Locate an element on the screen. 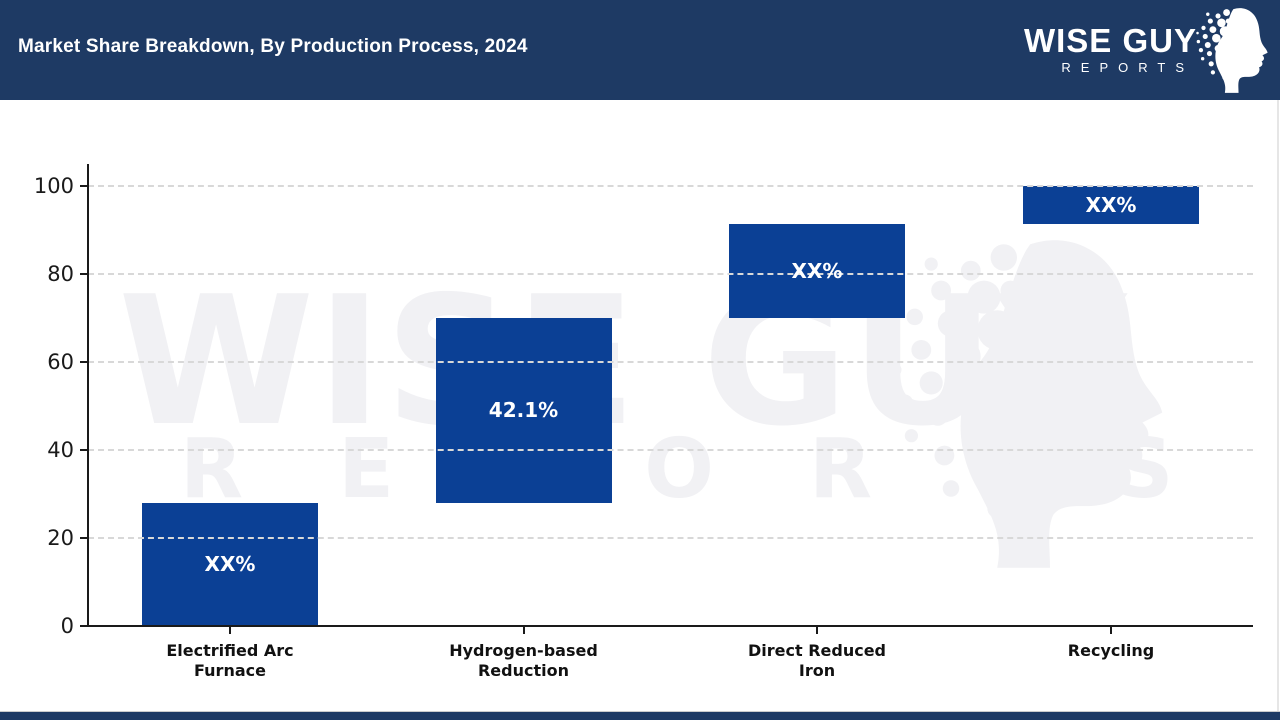 The height and width of the screenshot is (720, 1280). x-axis-category-label: Electrified Arc Furnace is located at coordinates (230, 660).